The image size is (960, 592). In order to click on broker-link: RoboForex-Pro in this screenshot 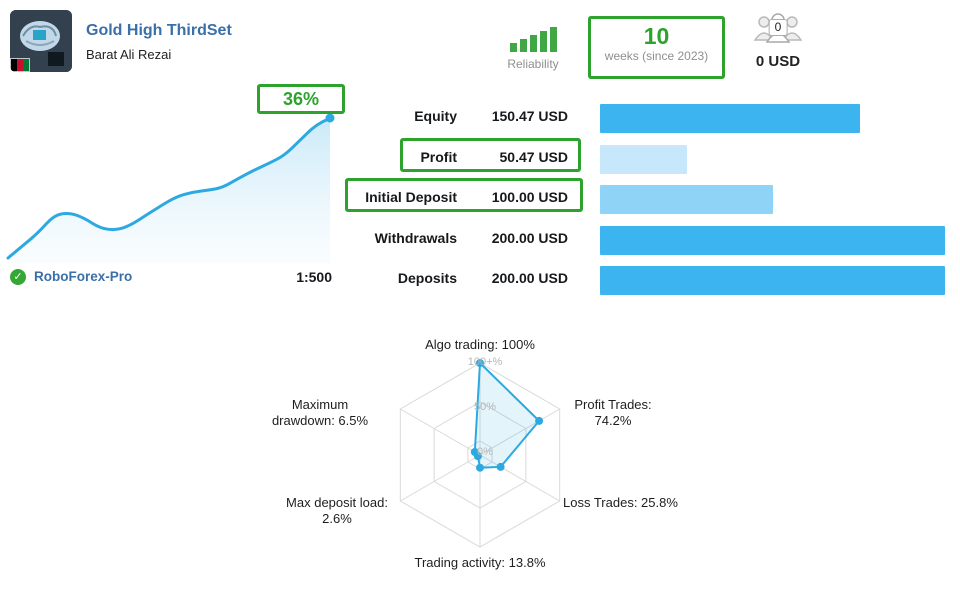, I will do `click(83, 276)`.